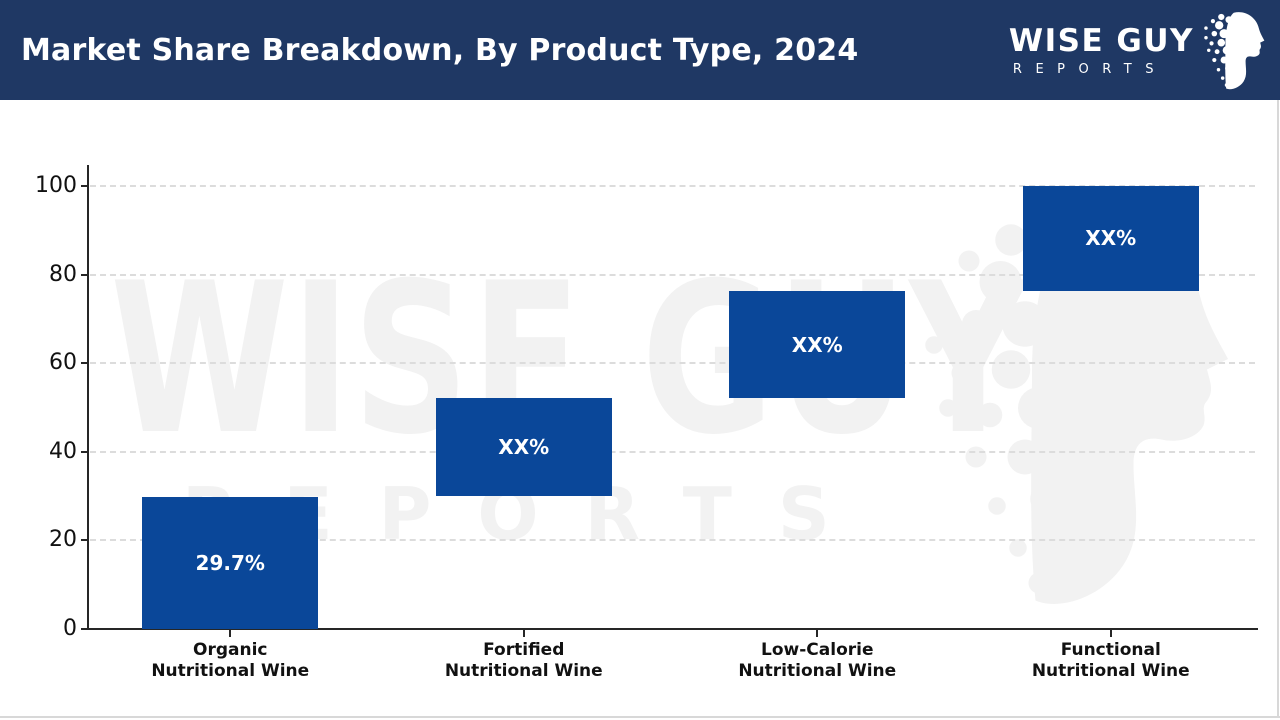  What do you see at coordinates (640, 717) in the screenshot?
I see `bottom-border-line` at bounding box center [640, 717].